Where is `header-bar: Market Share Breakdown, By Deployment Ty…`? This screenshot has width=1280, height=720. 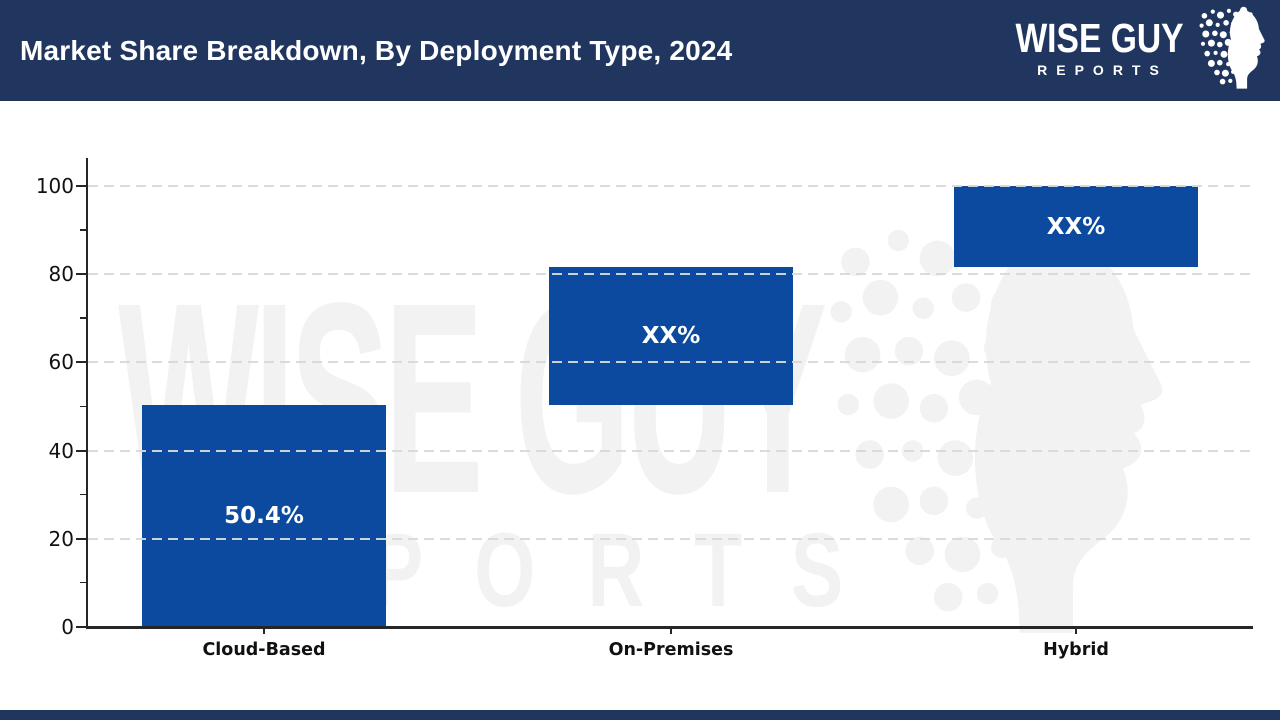 header-bar: Market Share Breakdown, By Deployment Ty… is located at coordinates (640, 50).